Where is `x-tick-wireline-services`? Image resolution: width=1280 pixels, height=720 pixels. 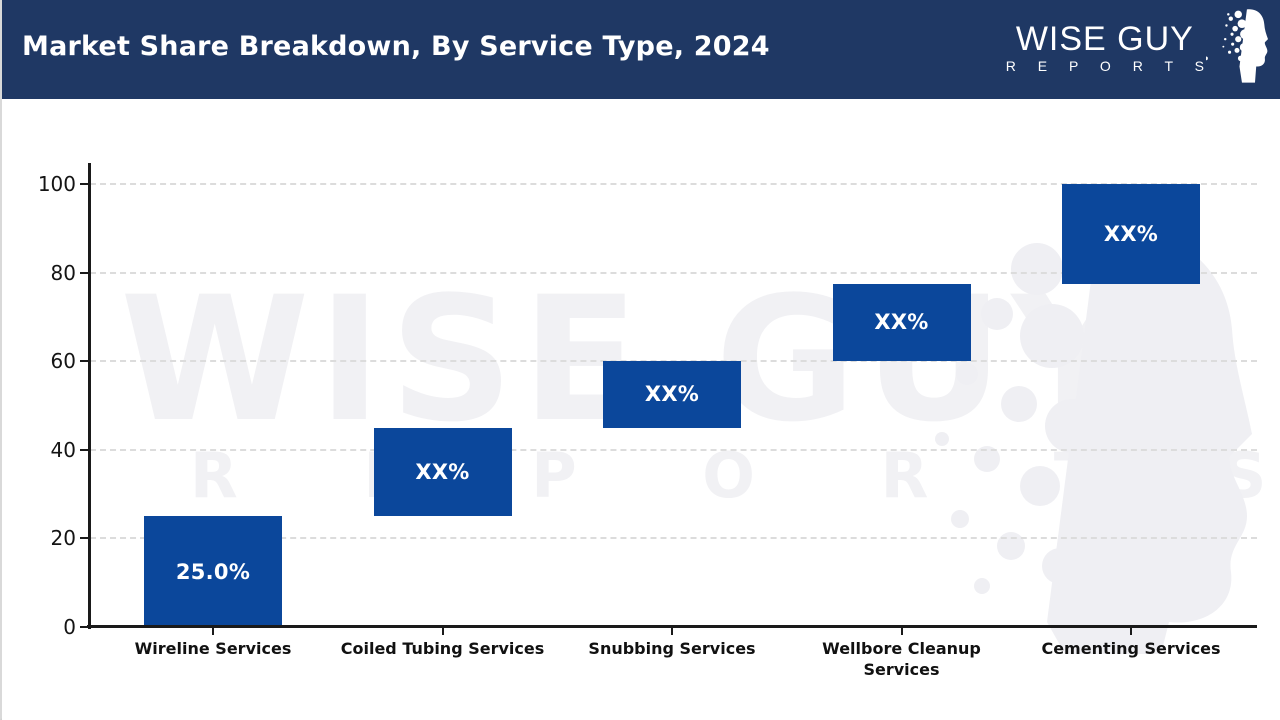 x-tick-wireline-services is located at coordinates (213, 631).